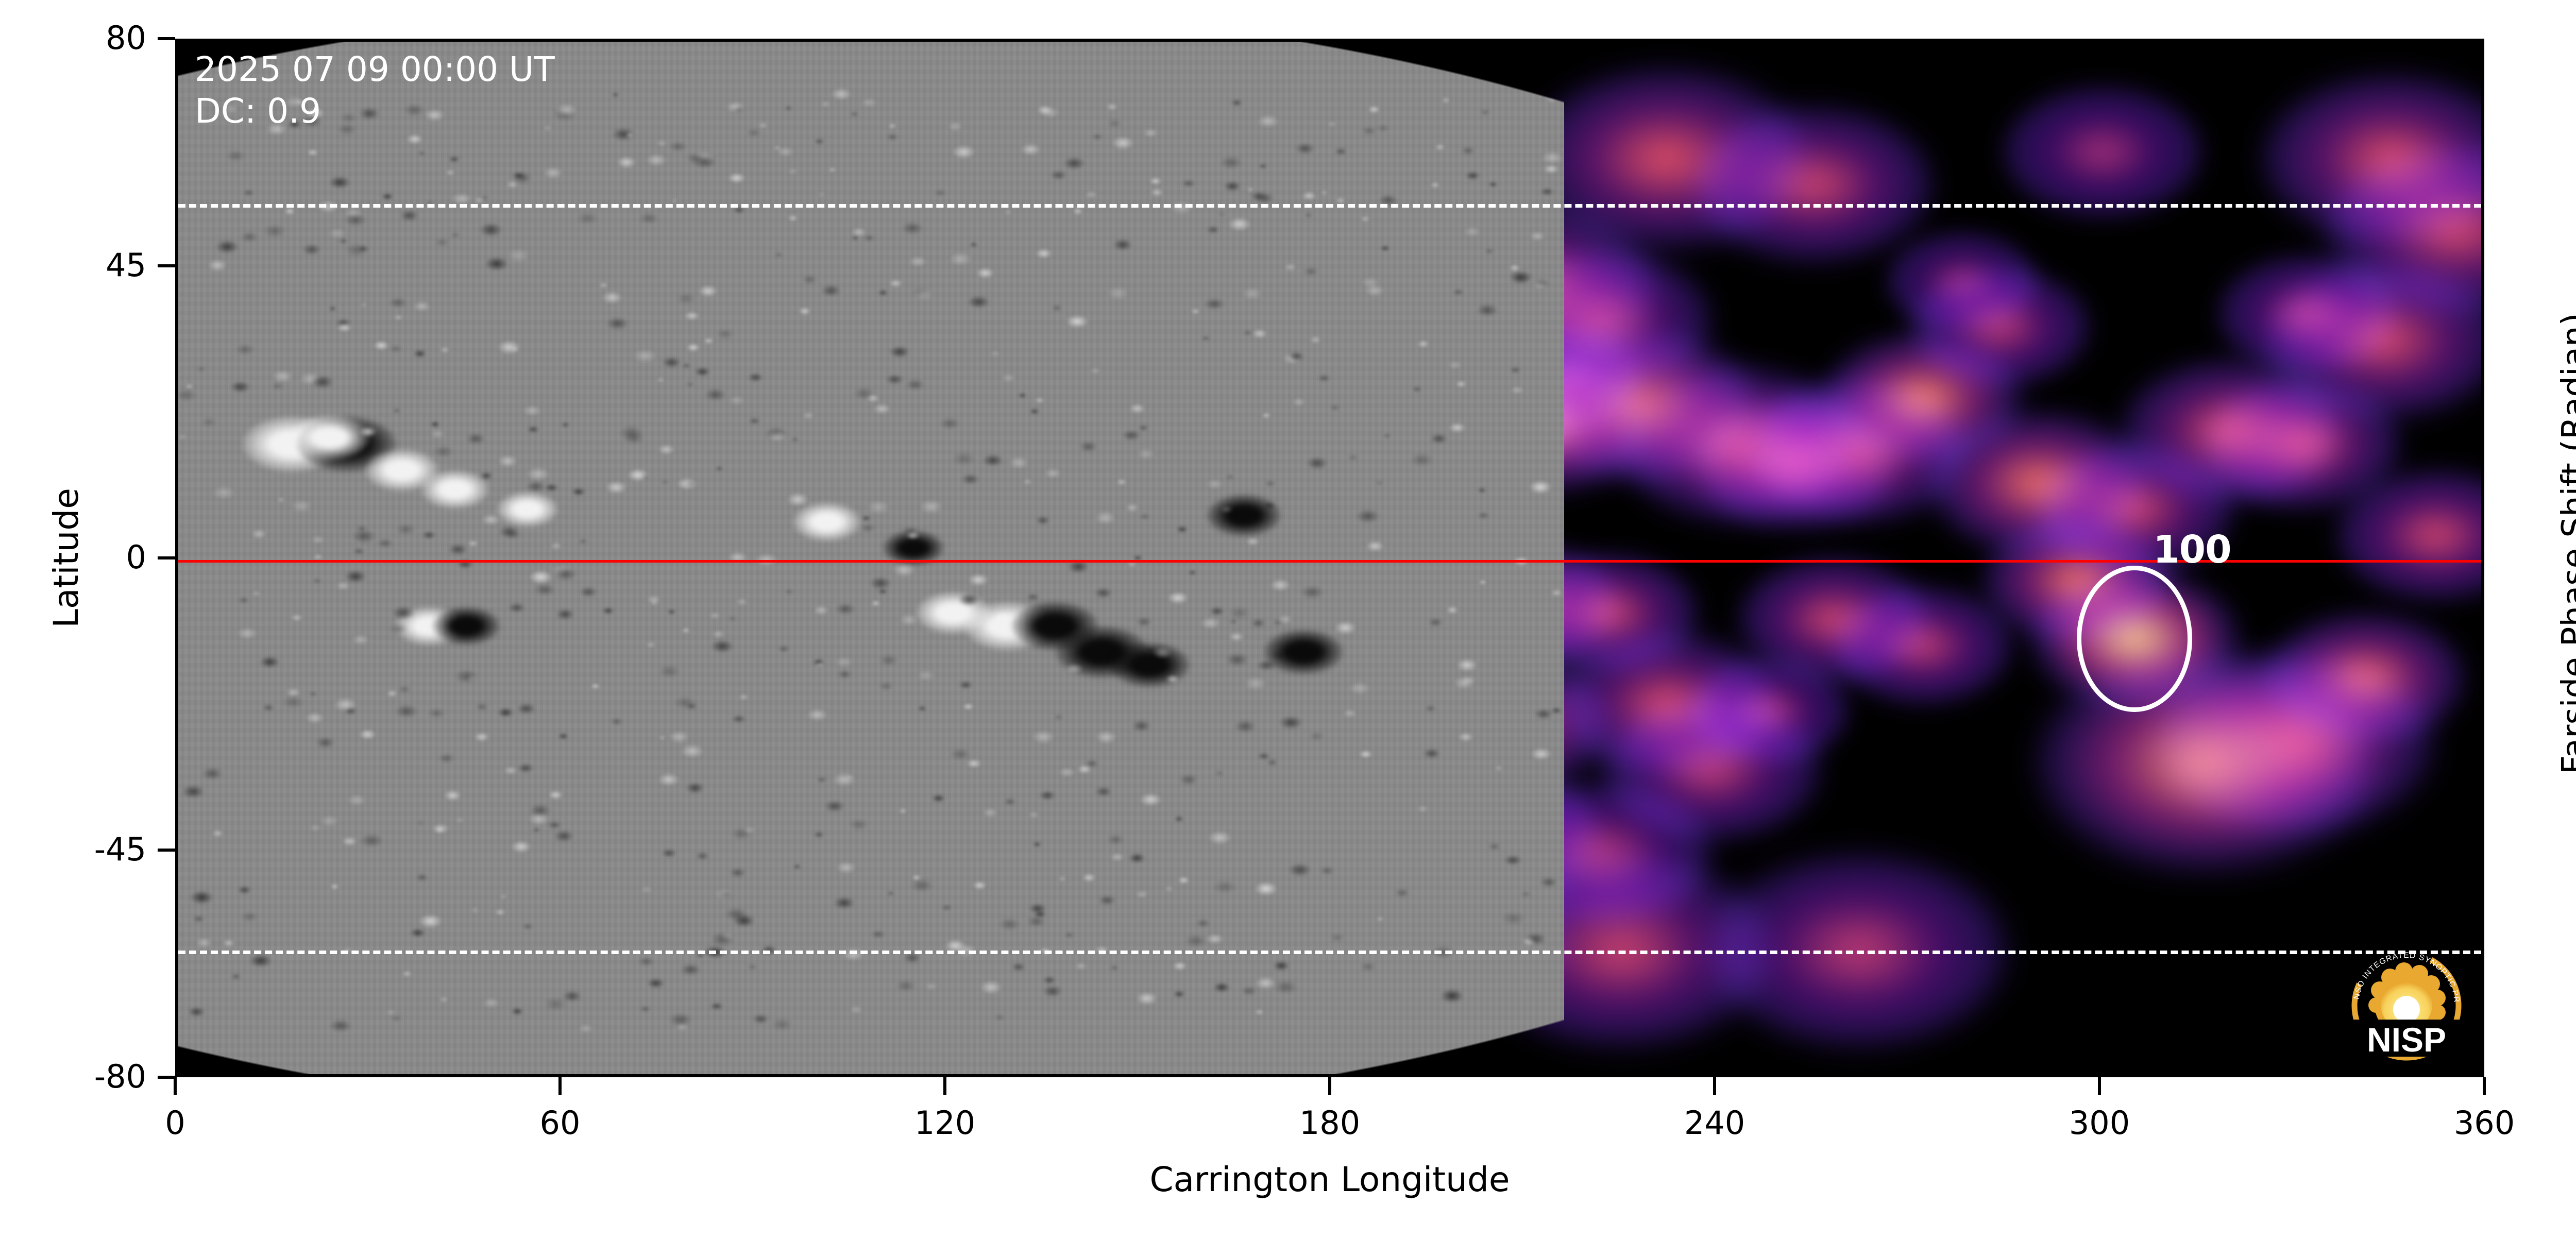  I want to click on magnetogram-flux-patch, so click(329, 438).